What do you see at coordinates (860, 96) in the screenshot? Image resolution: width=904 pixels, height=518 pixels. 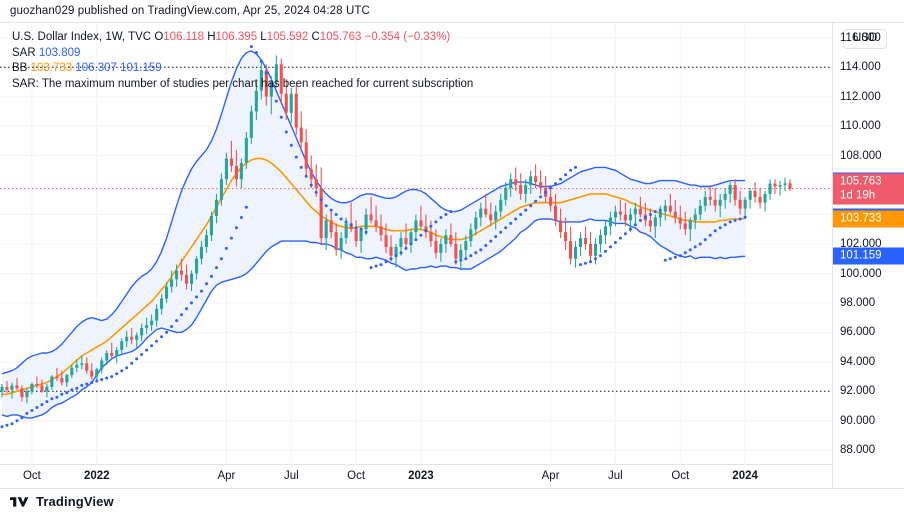 I see `price-tick-112: 112.000` at bounding box center [860, 96].